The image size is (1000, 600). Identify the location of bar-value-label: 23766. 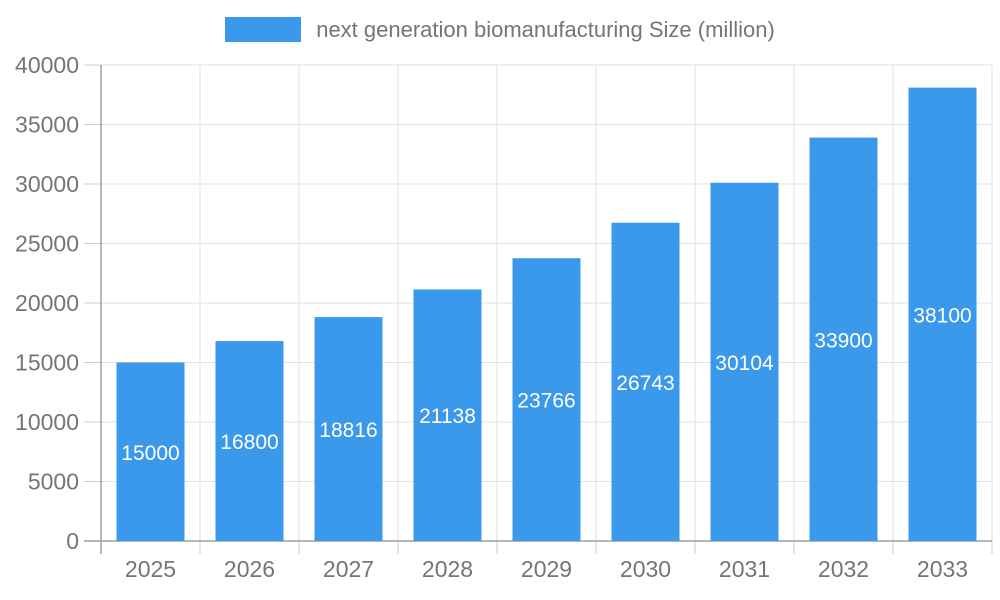
(546, 401).